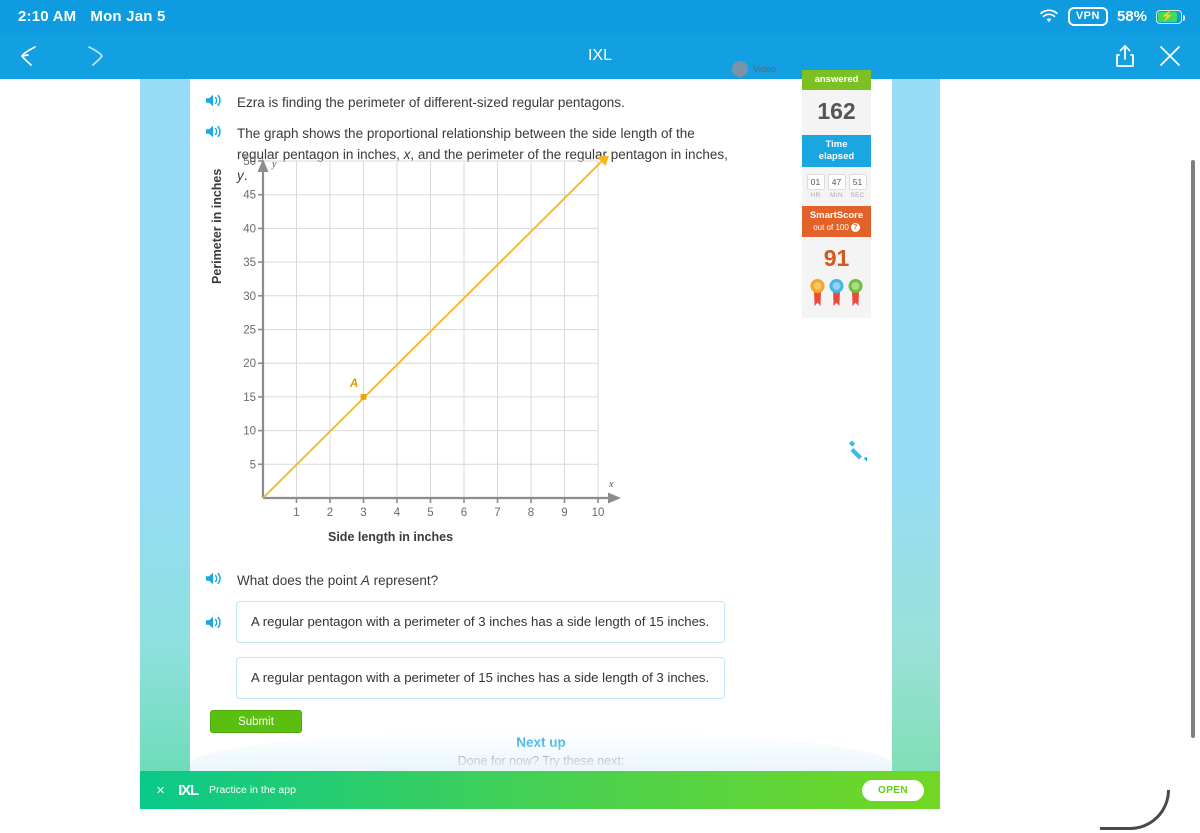 This screenshot has width=1200, height=833. What do you see at coordinates (363, 397) in the screenshot?
I see `point-a-marker` at bounding box center [363, 397].